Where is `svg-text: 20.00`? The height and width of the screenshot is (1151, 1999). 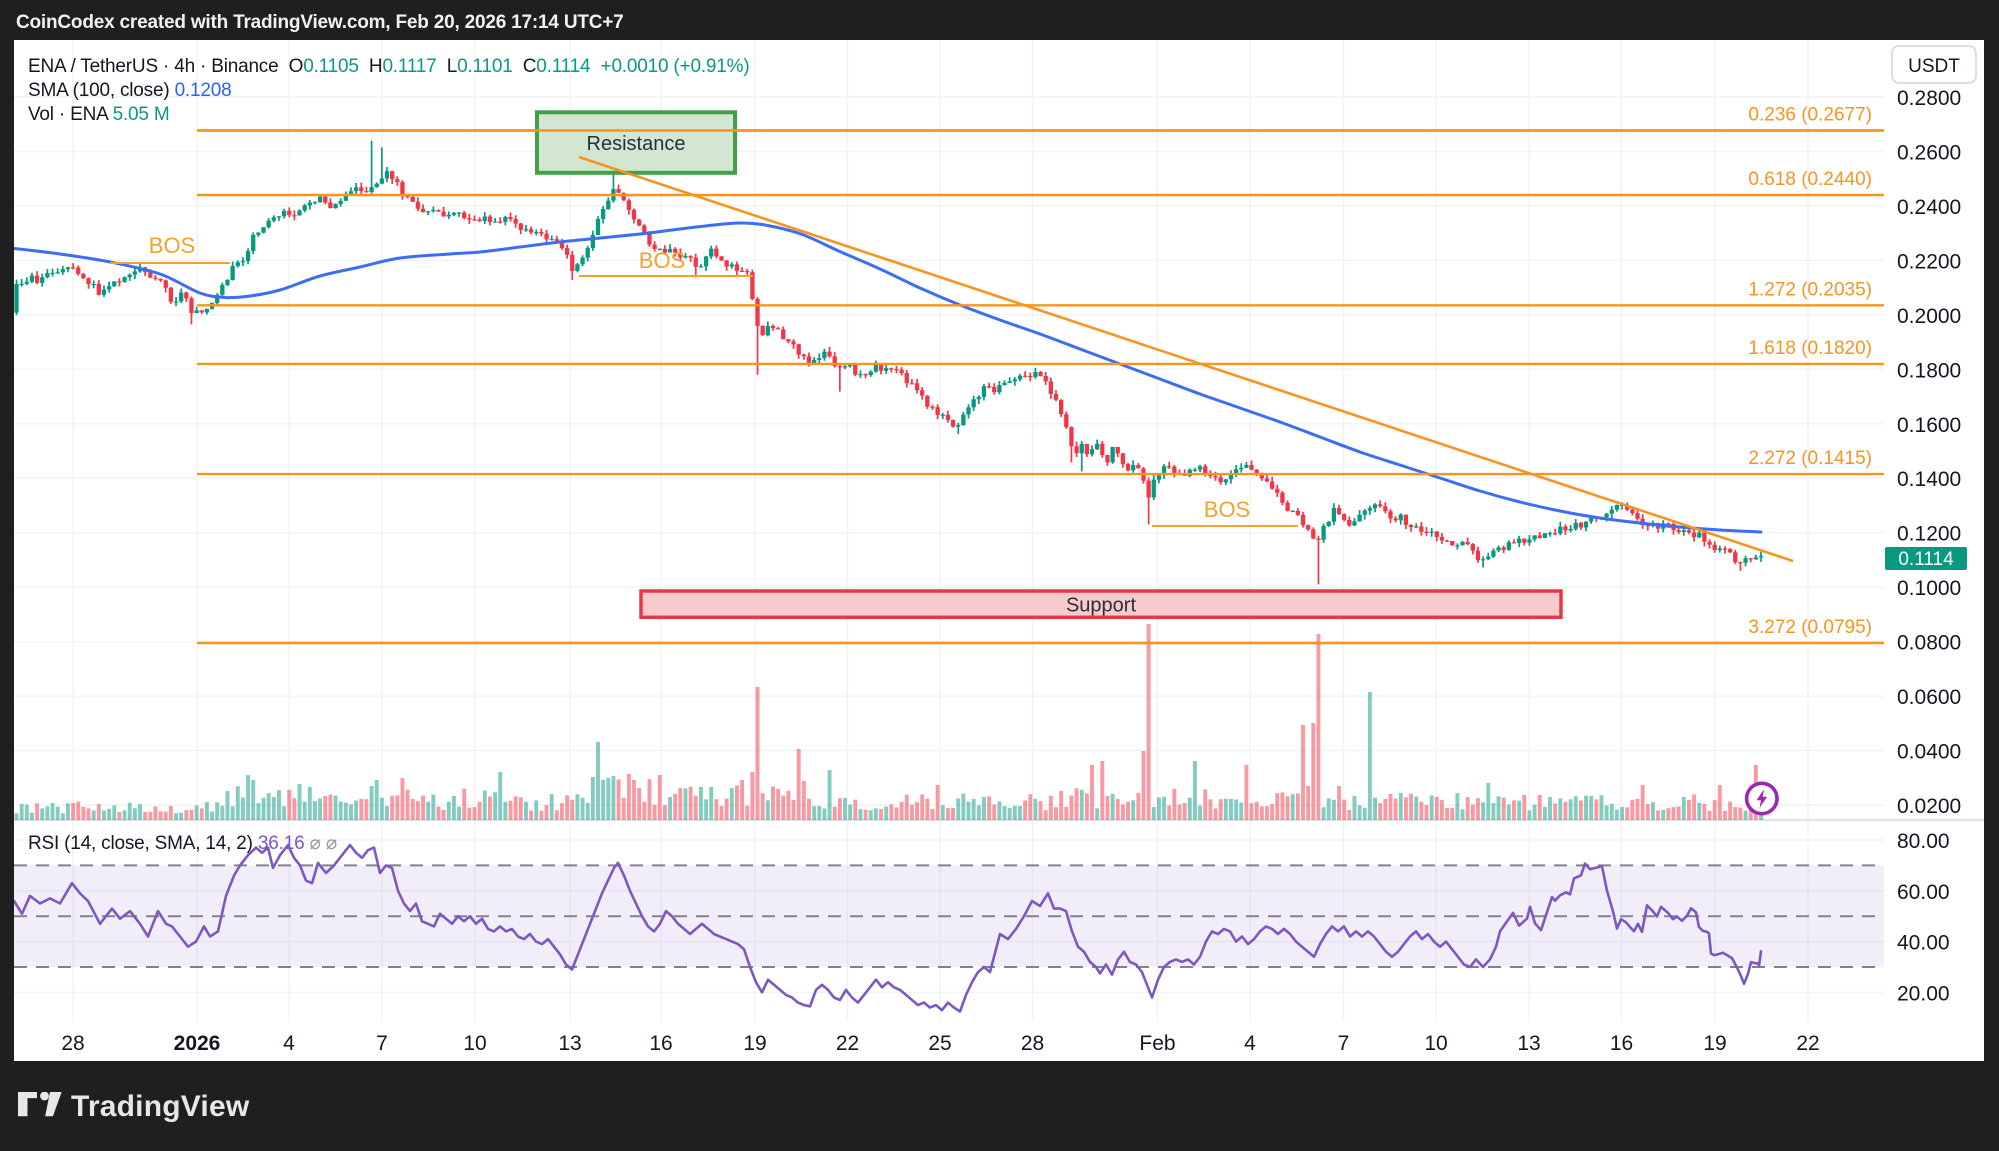 svg-text: 20.00 is located at coordinates (1923, 993).